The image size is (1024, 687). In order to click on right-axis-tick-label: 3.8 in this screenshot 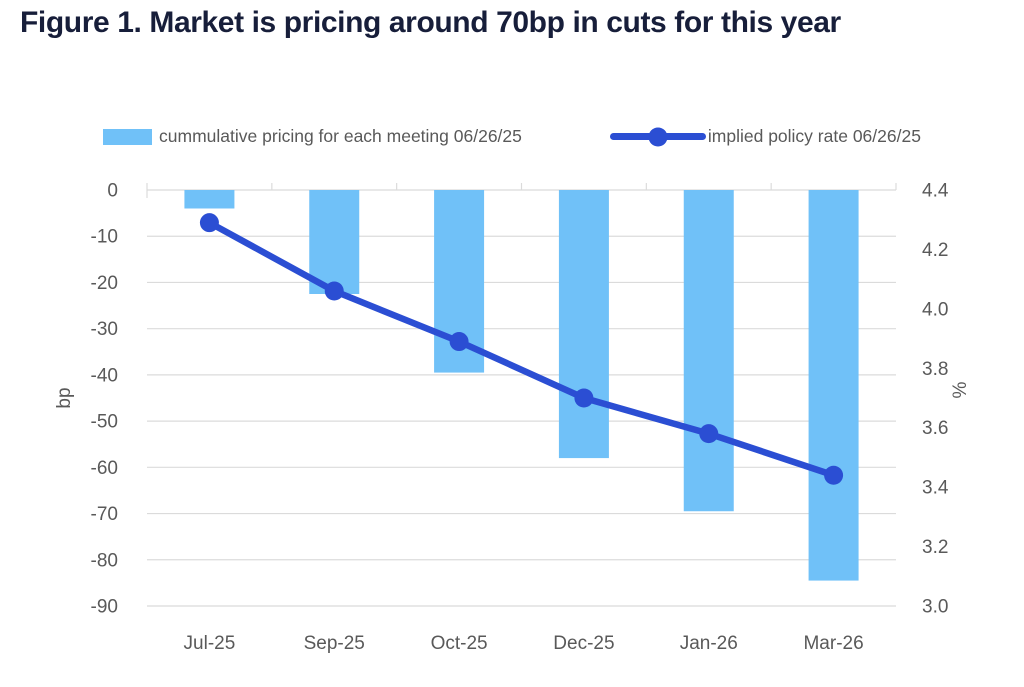, I will do `click(935, 369)`.